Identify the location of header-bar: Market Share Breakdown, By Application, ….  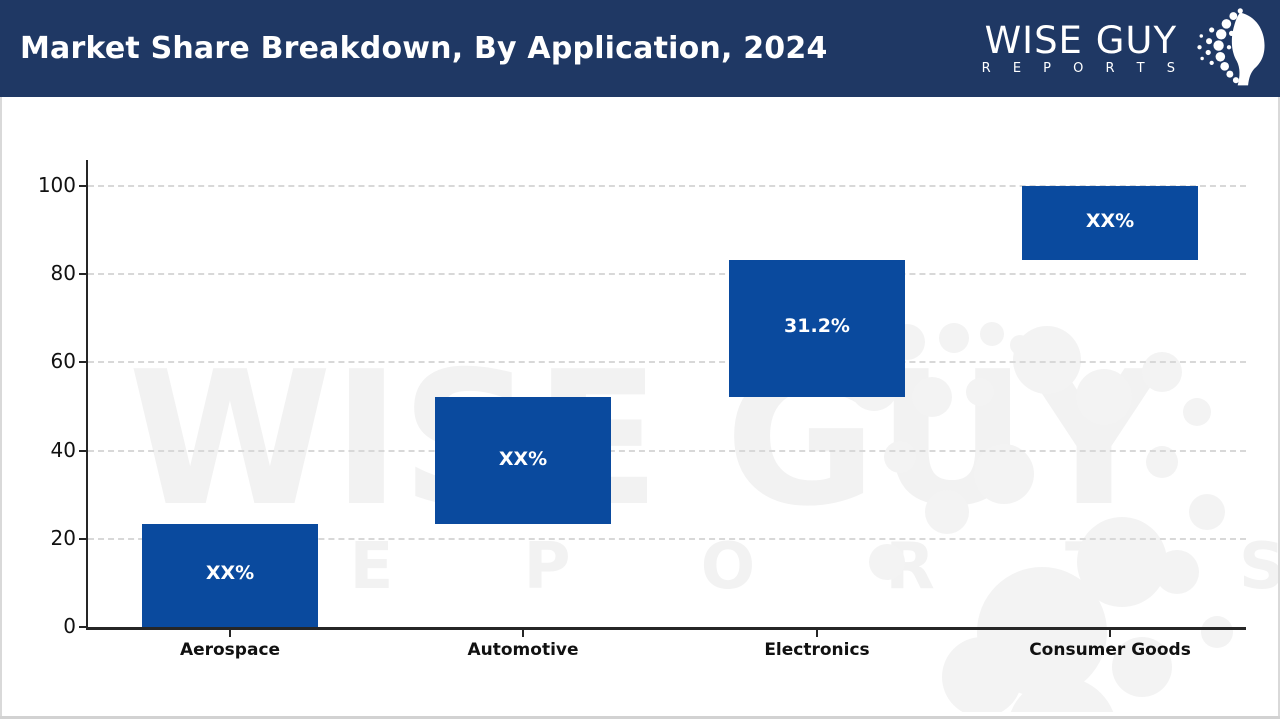
(640, 48).